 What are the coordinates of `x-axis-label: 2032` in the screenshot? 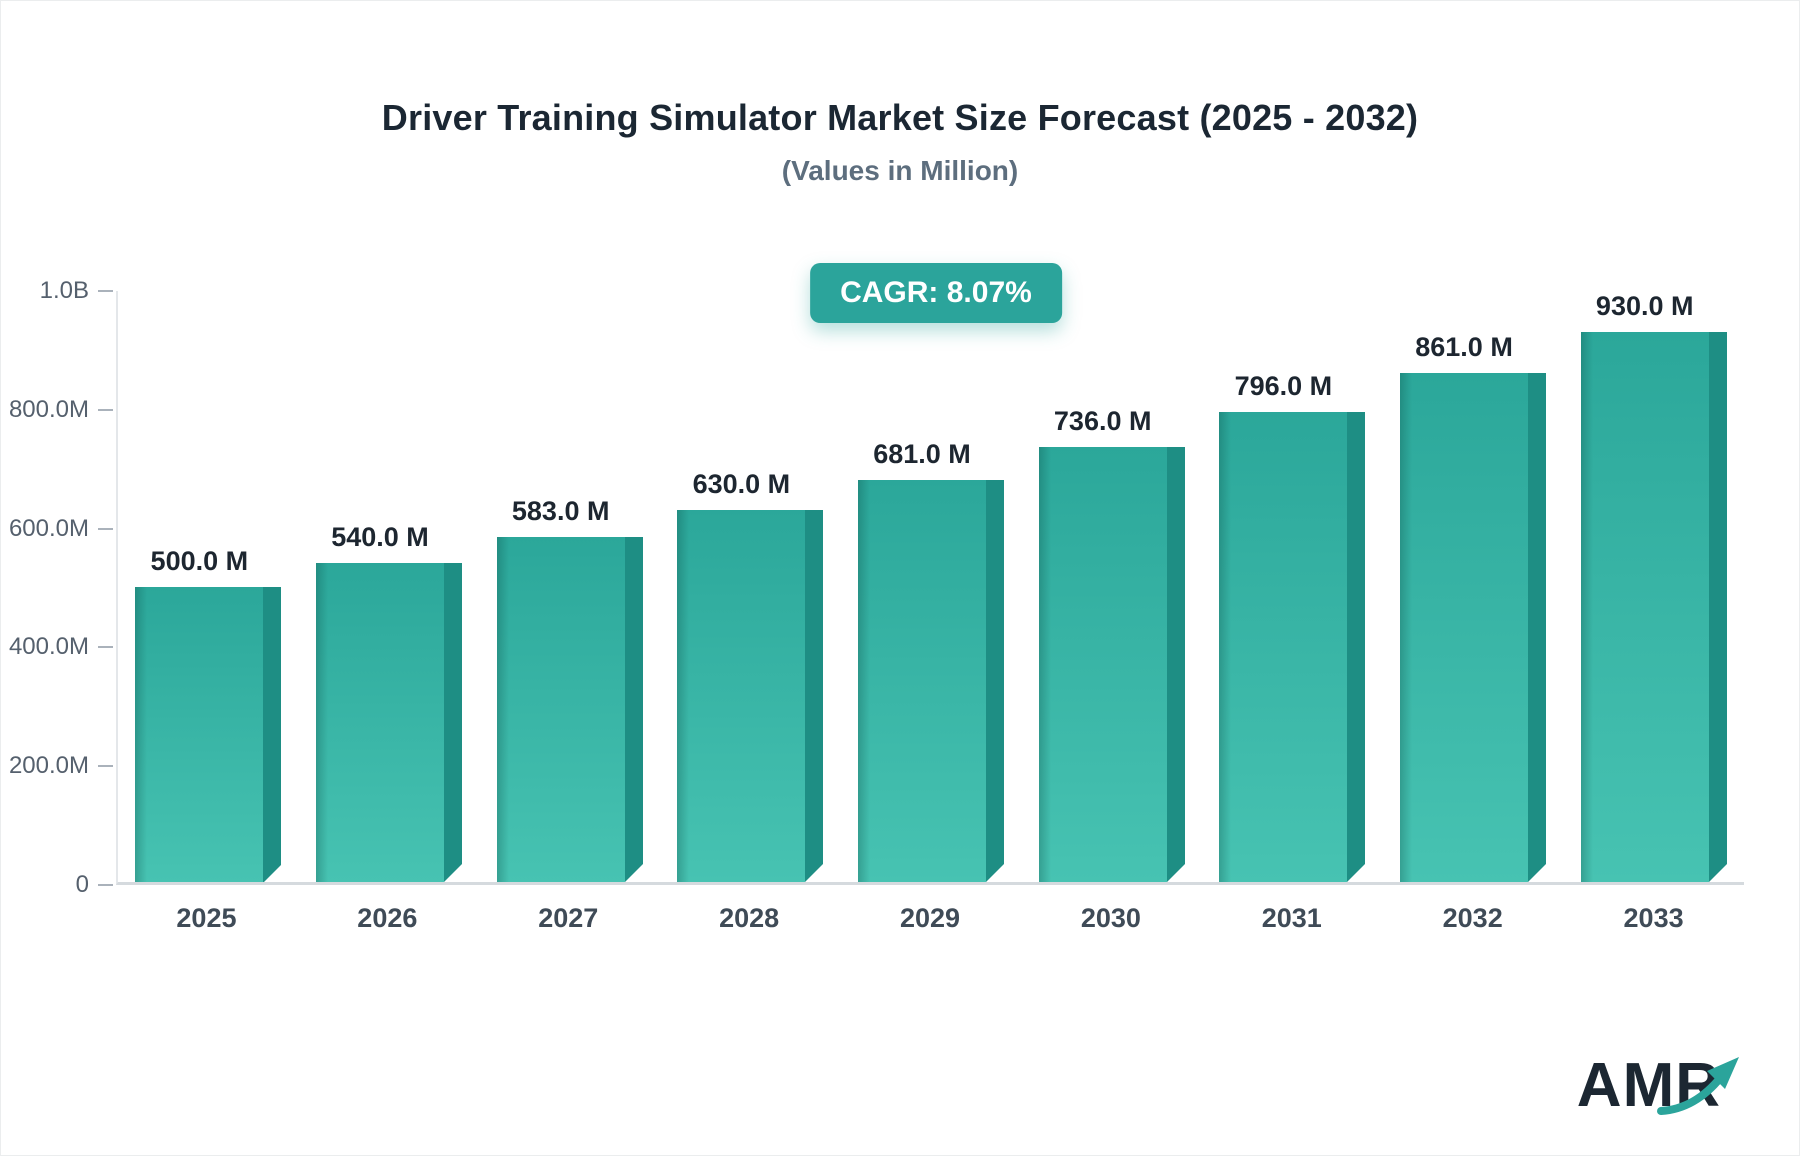 It's located at (1472, 918).